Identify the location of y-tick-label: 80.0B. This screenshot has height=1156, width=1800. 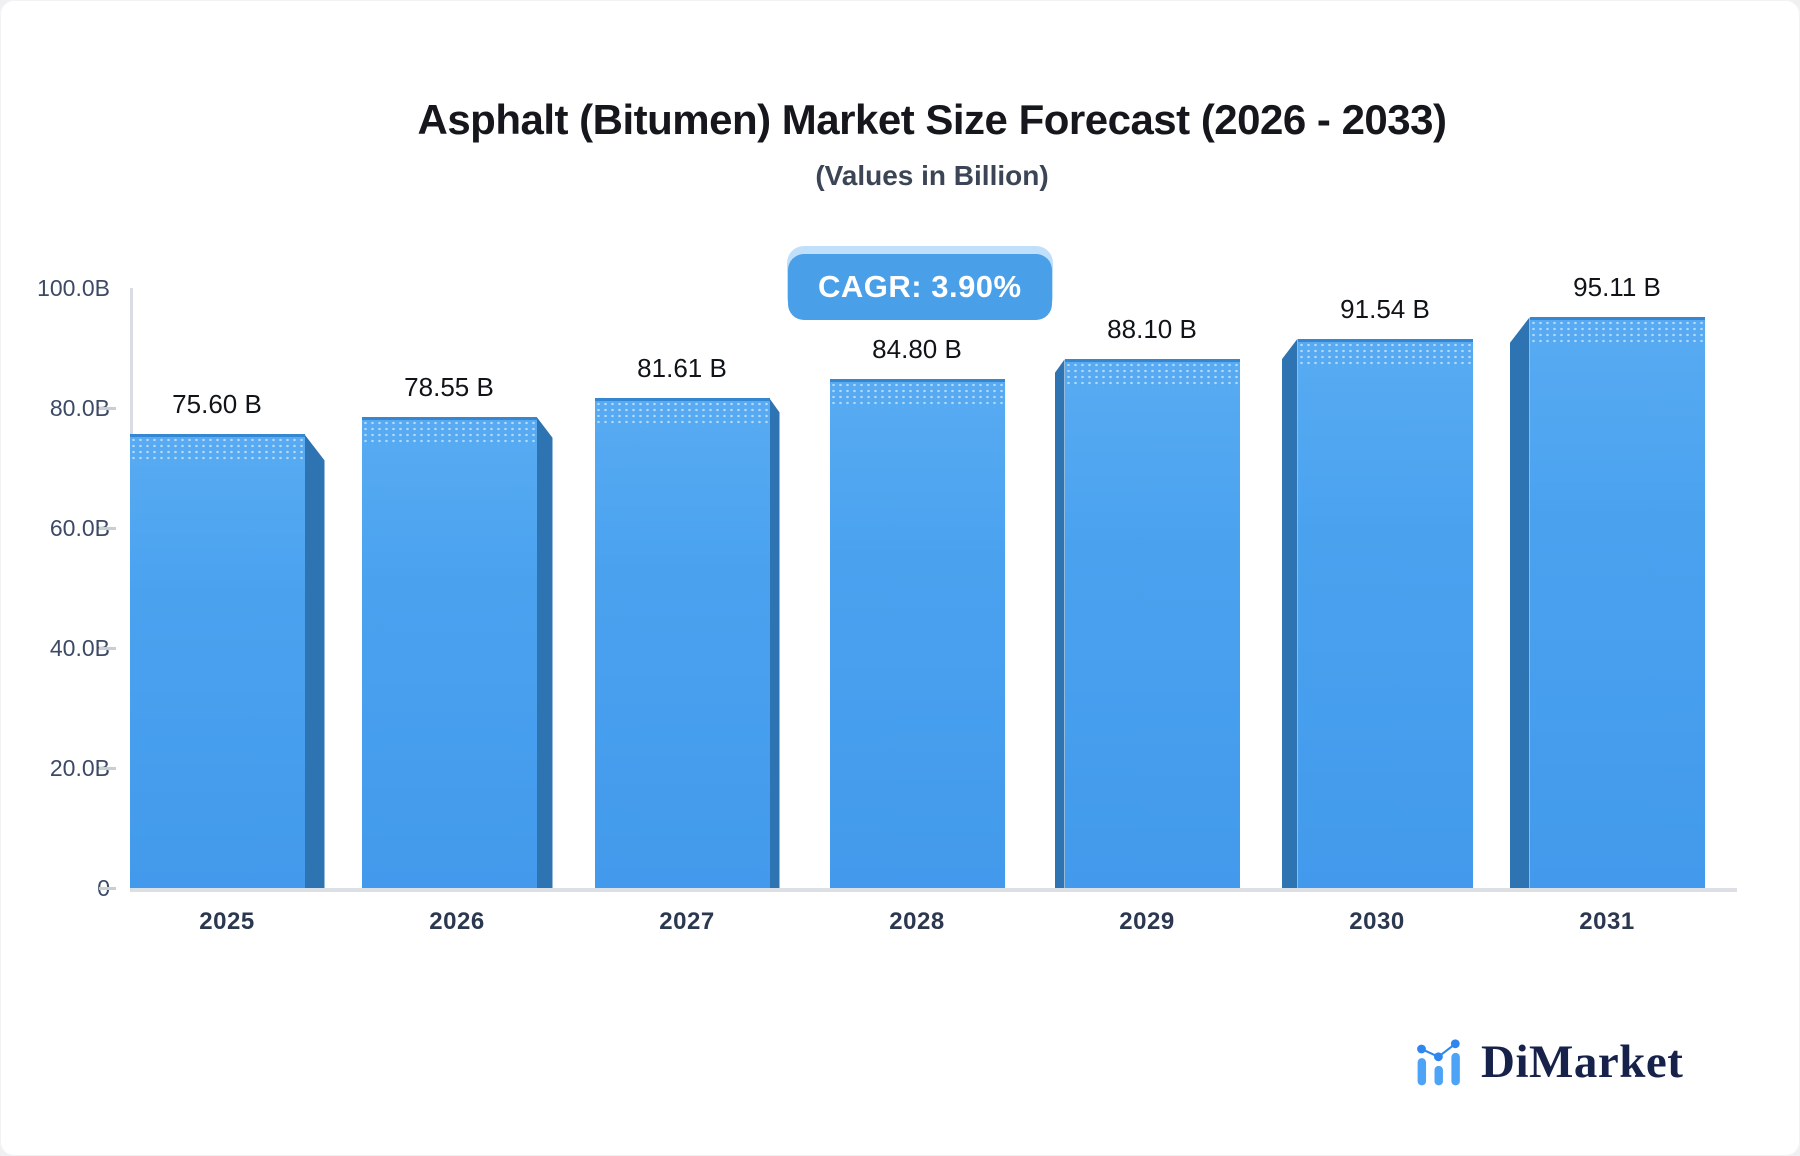
(79, 408).